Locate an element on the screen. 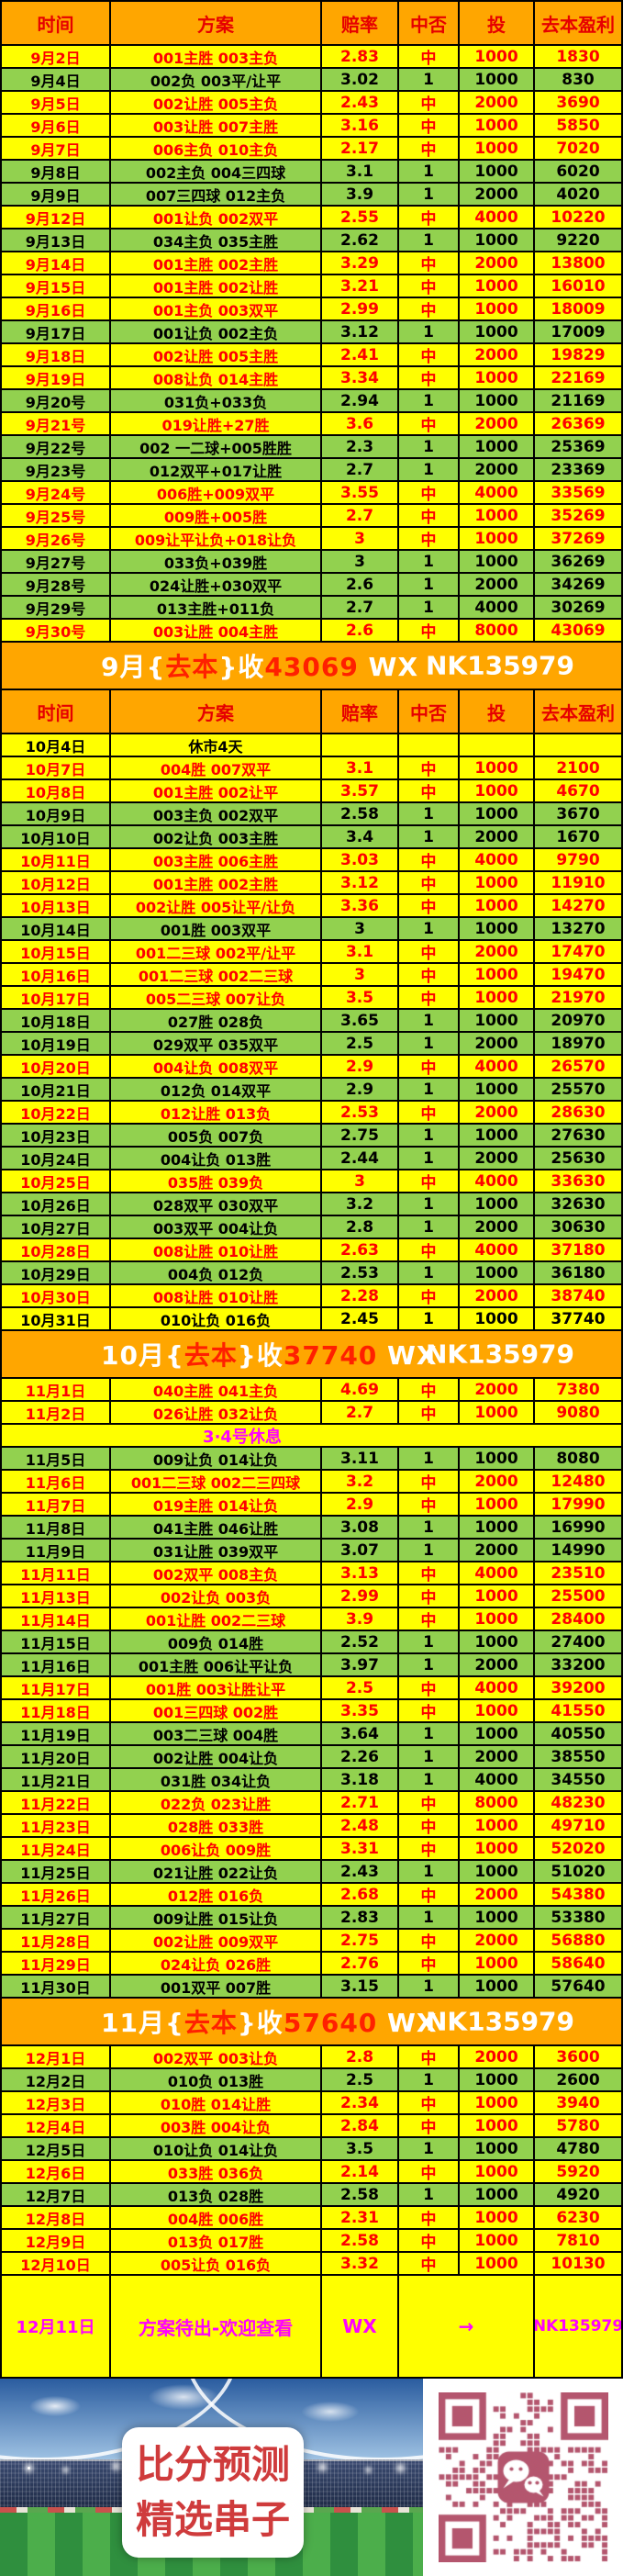 The height and width of the screenshot is (2576, 623). table-row: 10月30日 008让胜 010让胜 2.28 中 2000 38740 is located at coordinates (311, 1296).